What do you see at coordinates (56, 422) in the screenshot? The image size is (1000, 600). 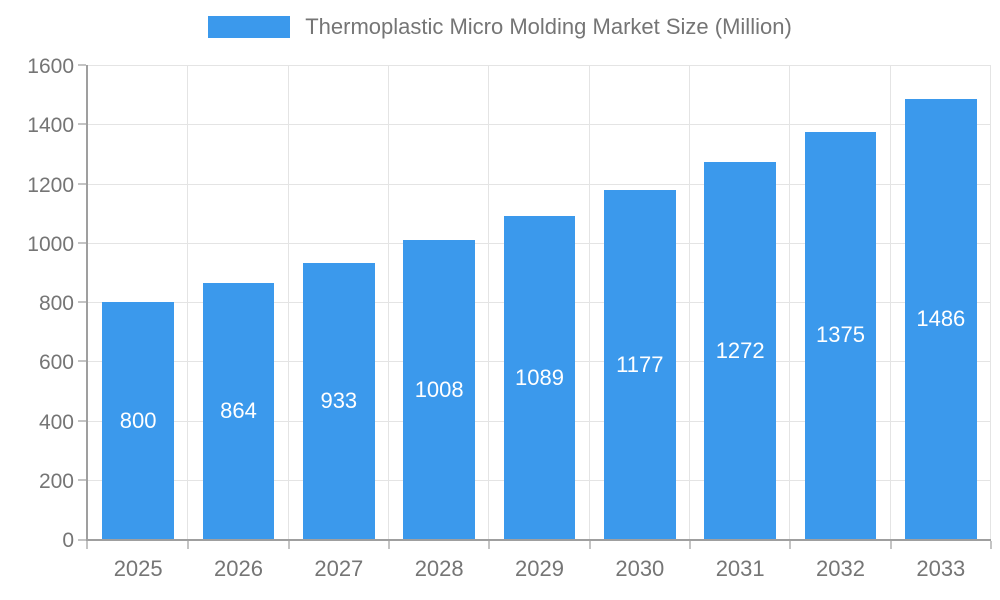 I see `y-axis-label: 400` at bounding box center [56, 422].